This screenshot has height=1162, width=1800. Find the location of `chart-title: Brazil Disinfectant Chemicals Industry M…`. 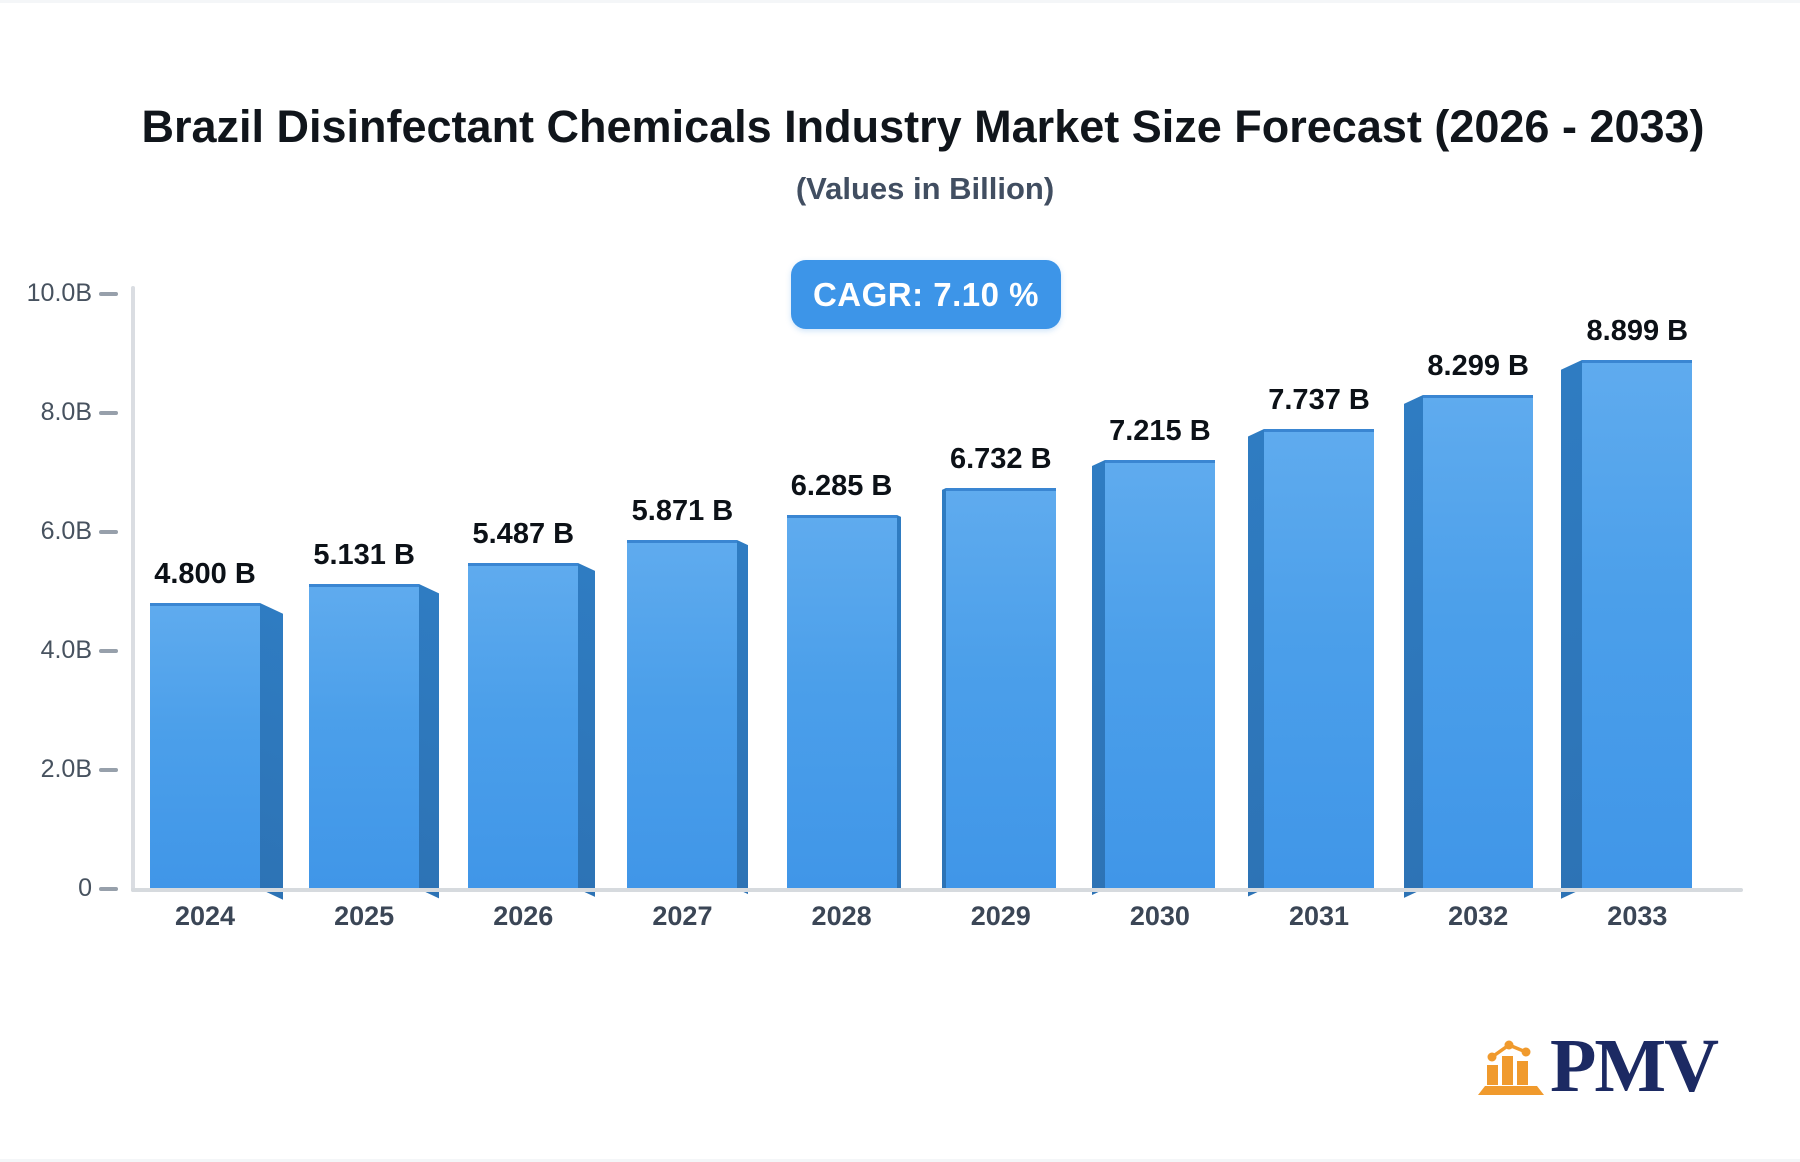

chart-title: Brazil Disinfectant Chemicals Industry M… is located at coordinates (923, 126).